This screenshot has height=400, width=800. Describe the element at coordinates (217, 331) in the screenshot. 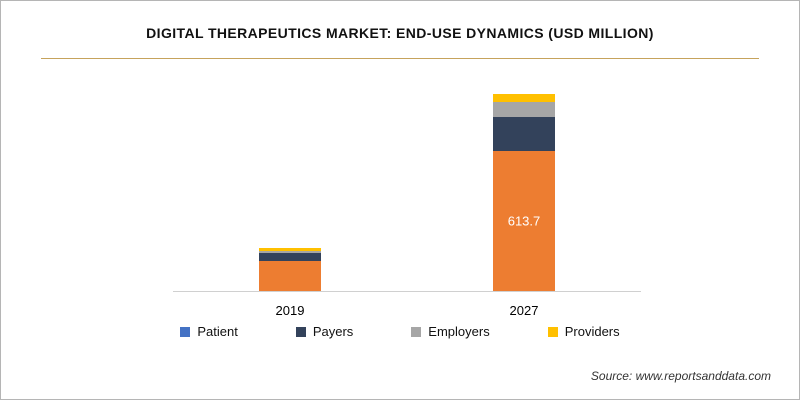

I see `legend-label-patient: Patient` at that location.